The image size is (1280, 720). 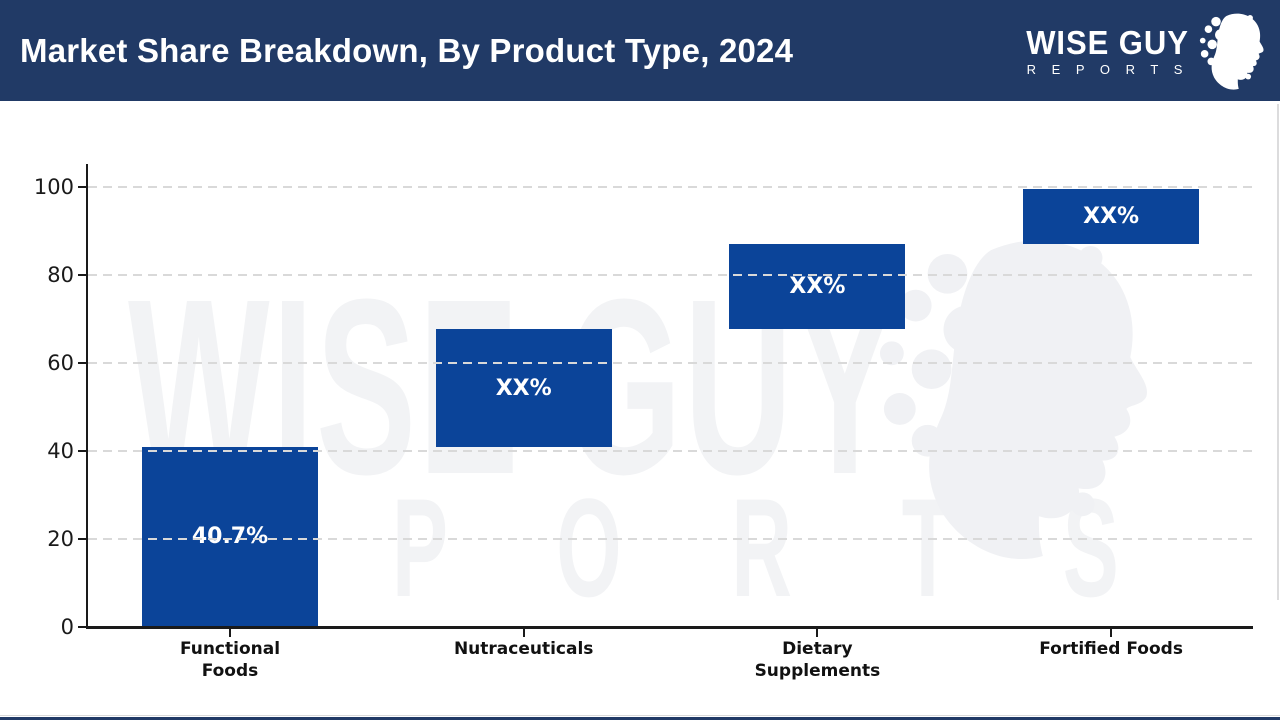 What do you see at coordinates (817, 660) in the screenshot?
I see `x-category-label: Dietary Supplements` at bounding box center [817, 660].